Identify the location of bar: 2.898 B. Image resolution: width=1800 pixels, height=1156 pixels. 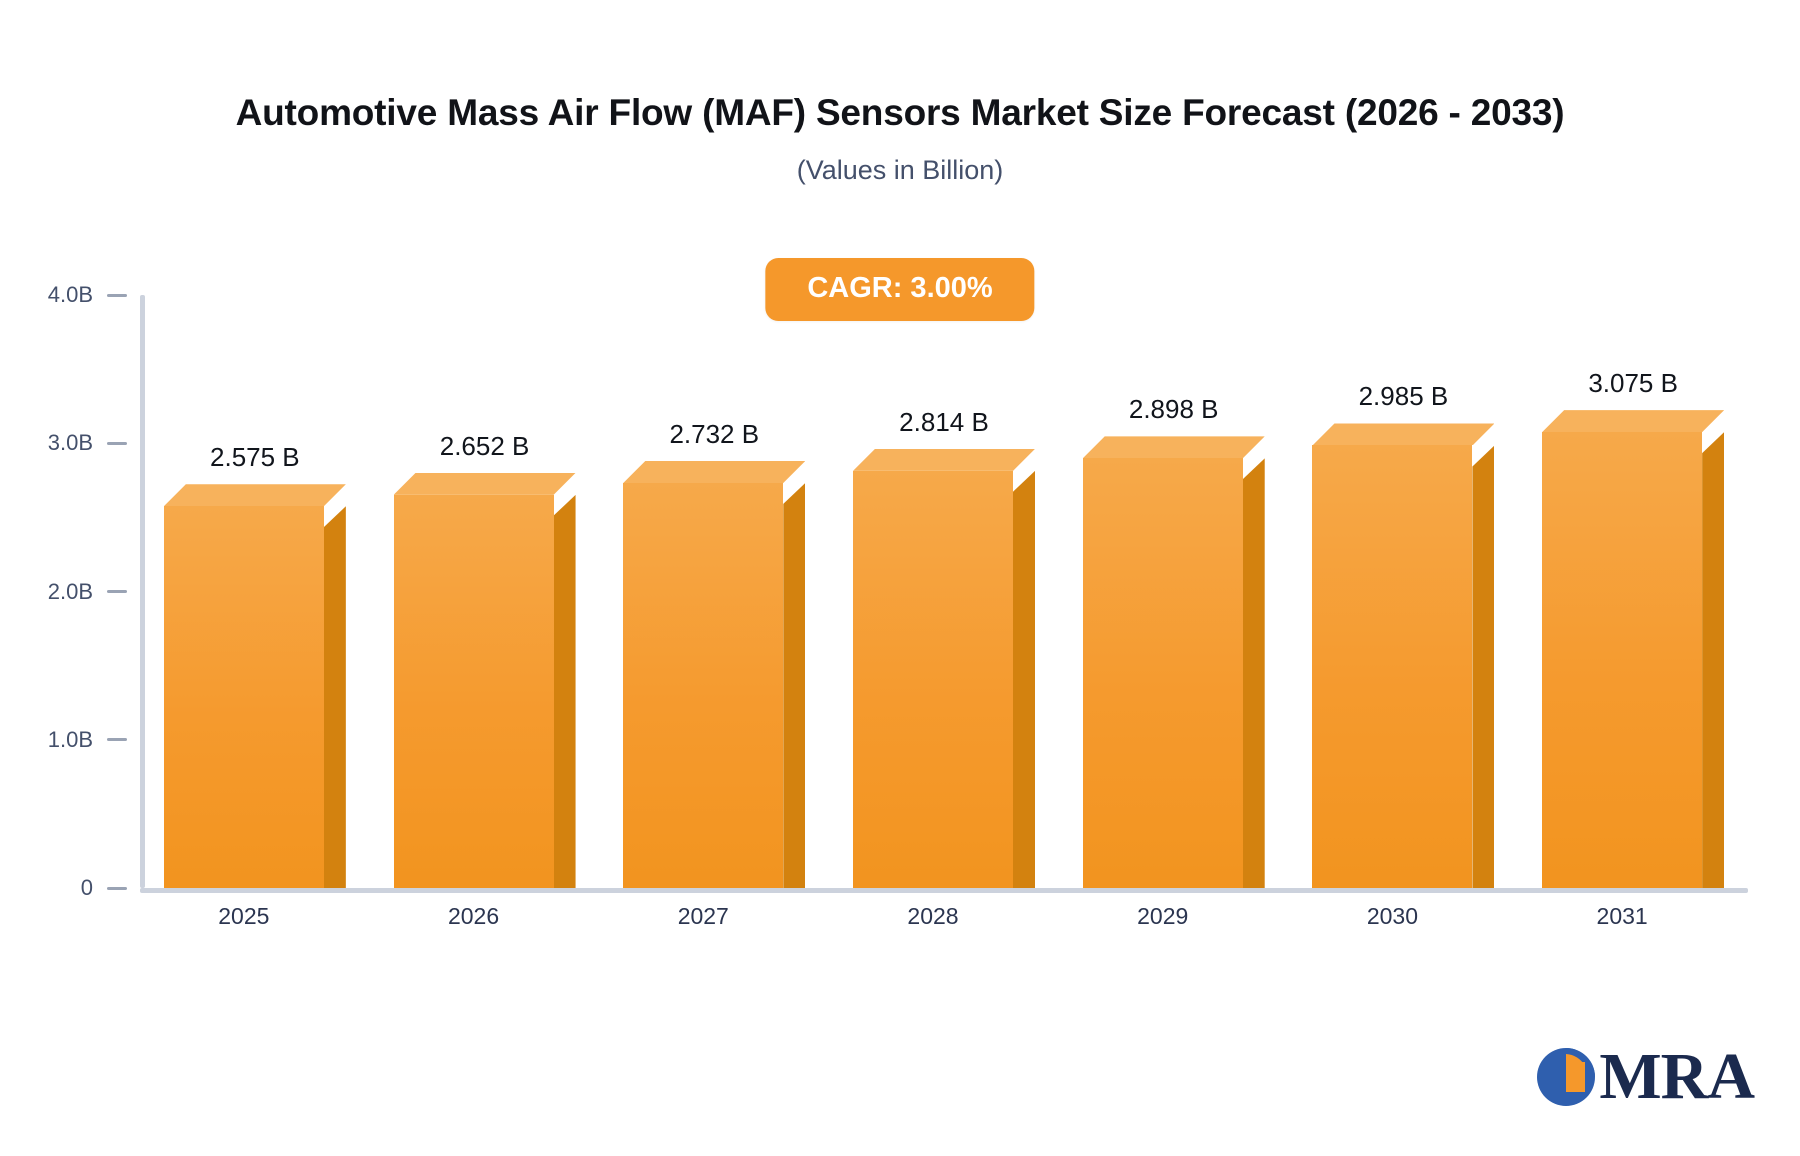
(1173, 642).